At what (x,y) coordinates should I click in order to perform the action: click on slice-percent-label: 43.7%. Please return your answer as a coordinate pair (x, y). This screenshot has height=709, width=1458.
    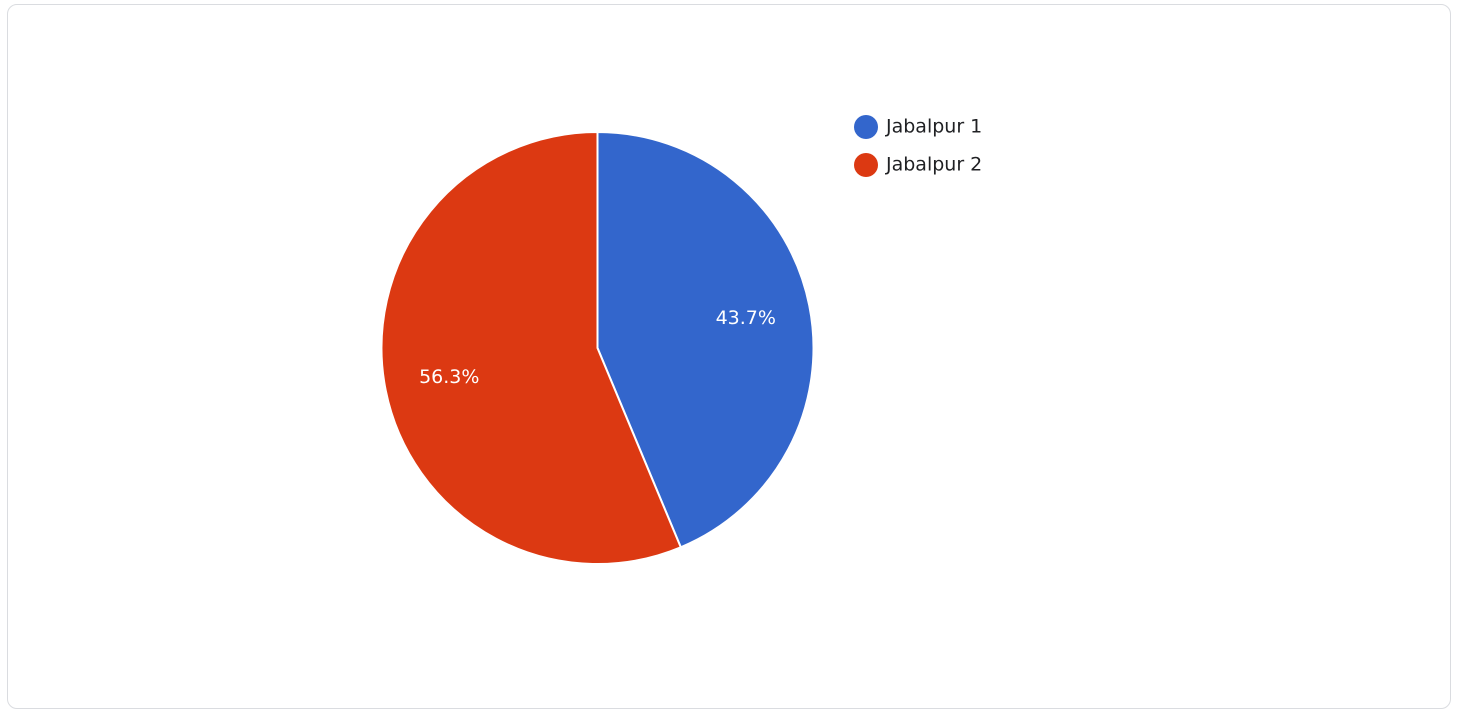
    Looking at the image, I should click on (746, 318).